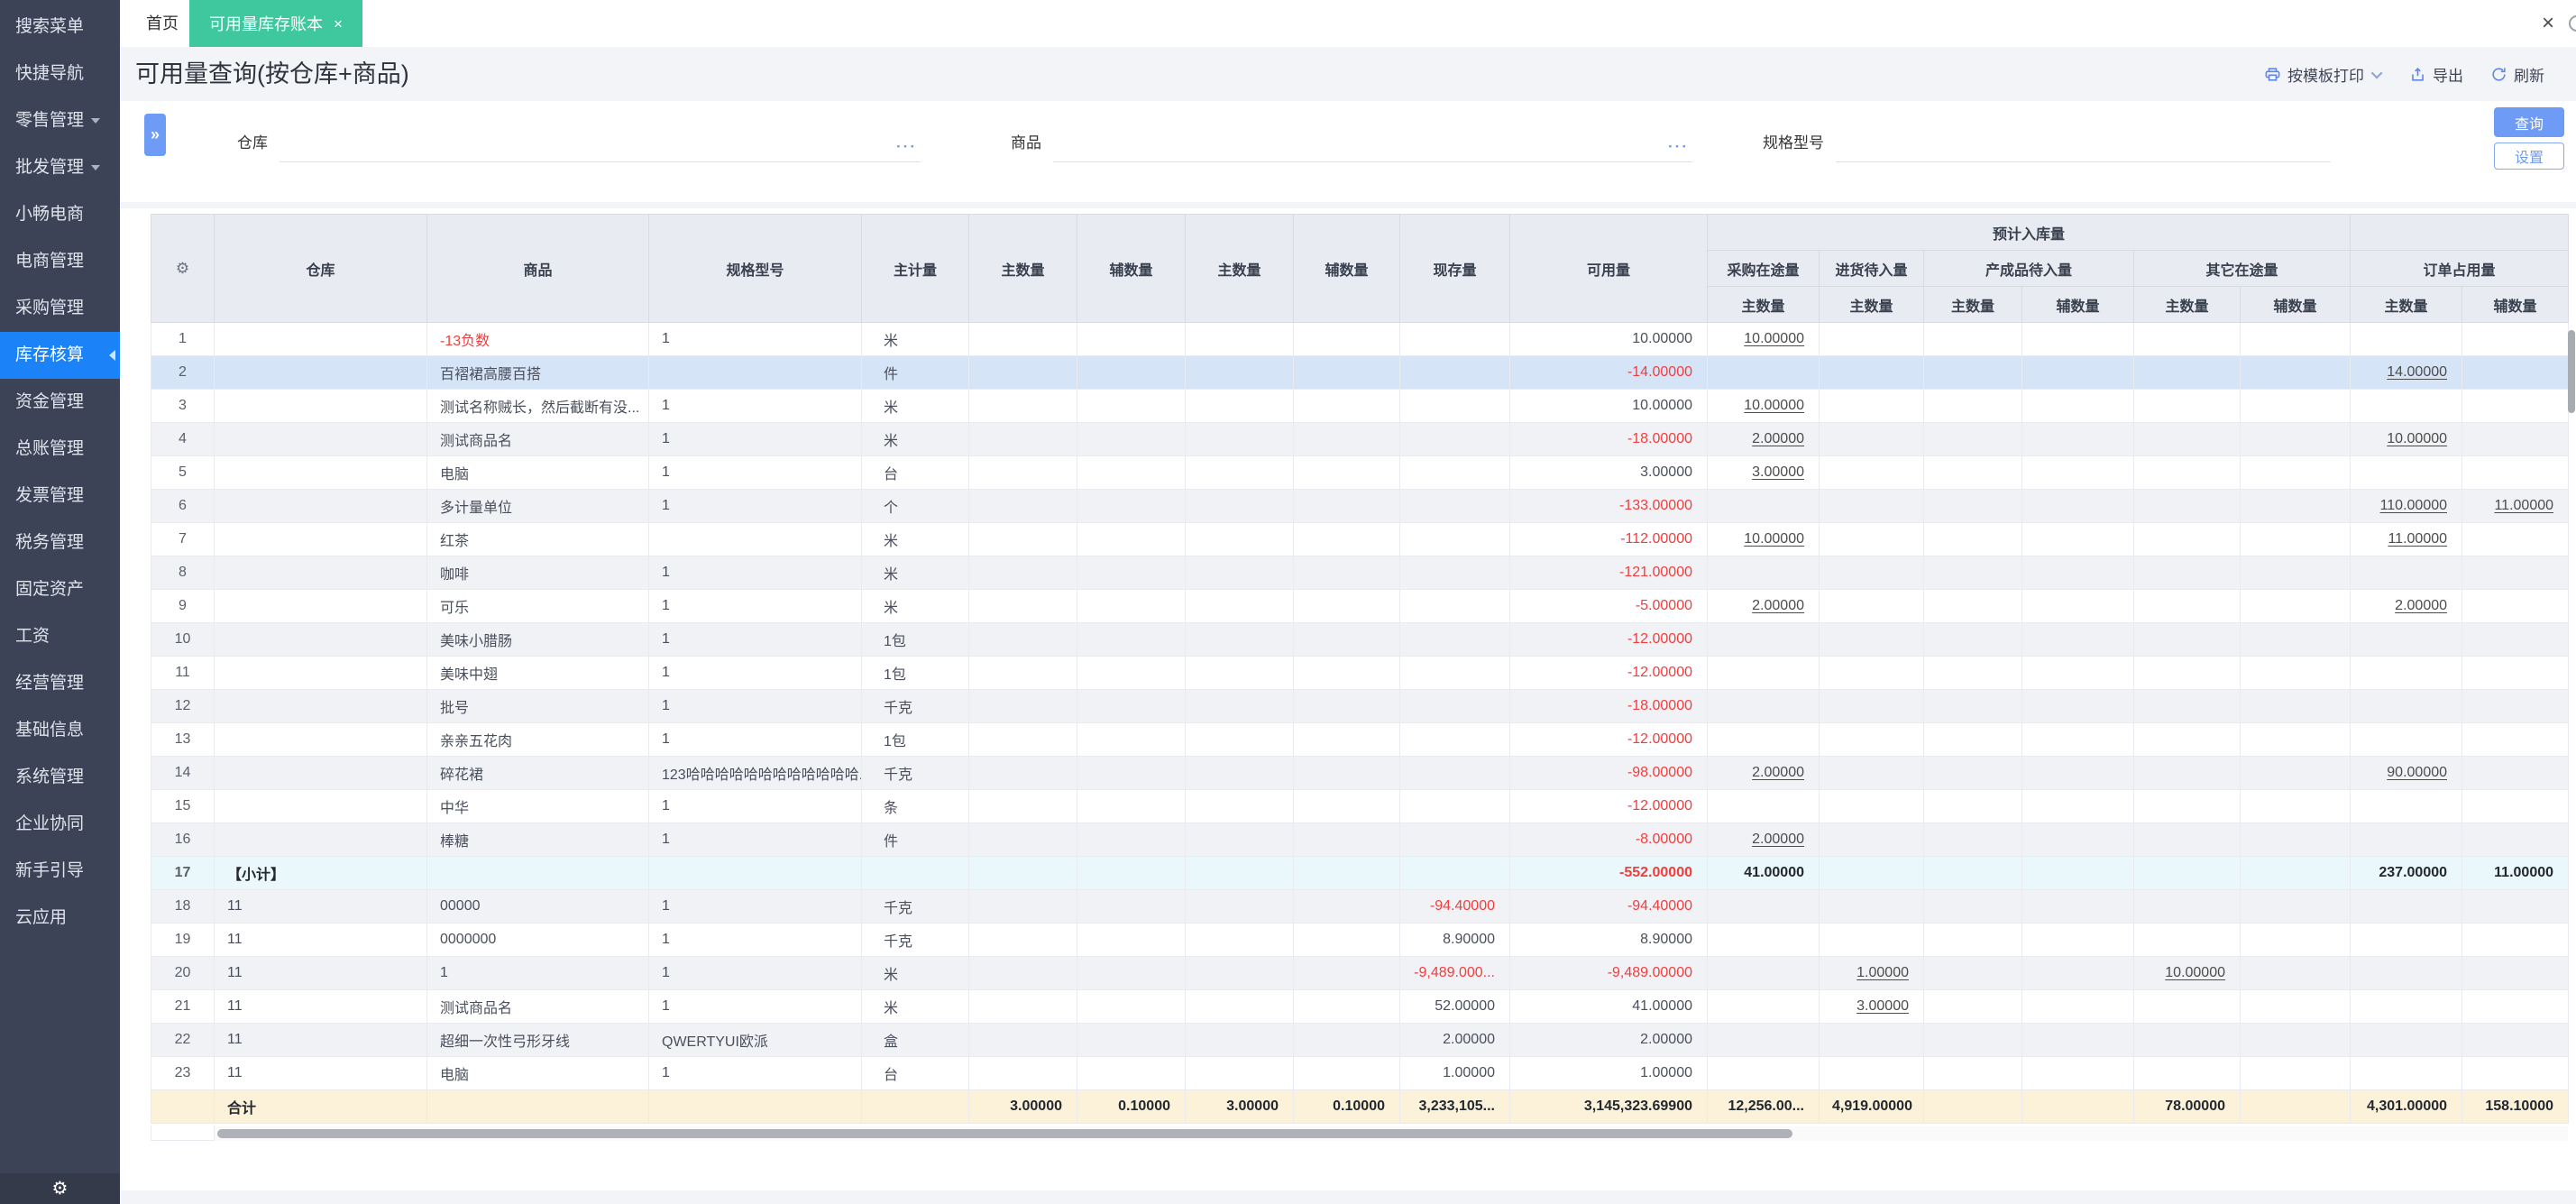 This screenshot has height=1204, width=2576. What do you see at coordinates (60, 27) in the screenshot?
I see `sidebar-item-搜索菜单: 搜索菜单` at bounding box center [60, 27].